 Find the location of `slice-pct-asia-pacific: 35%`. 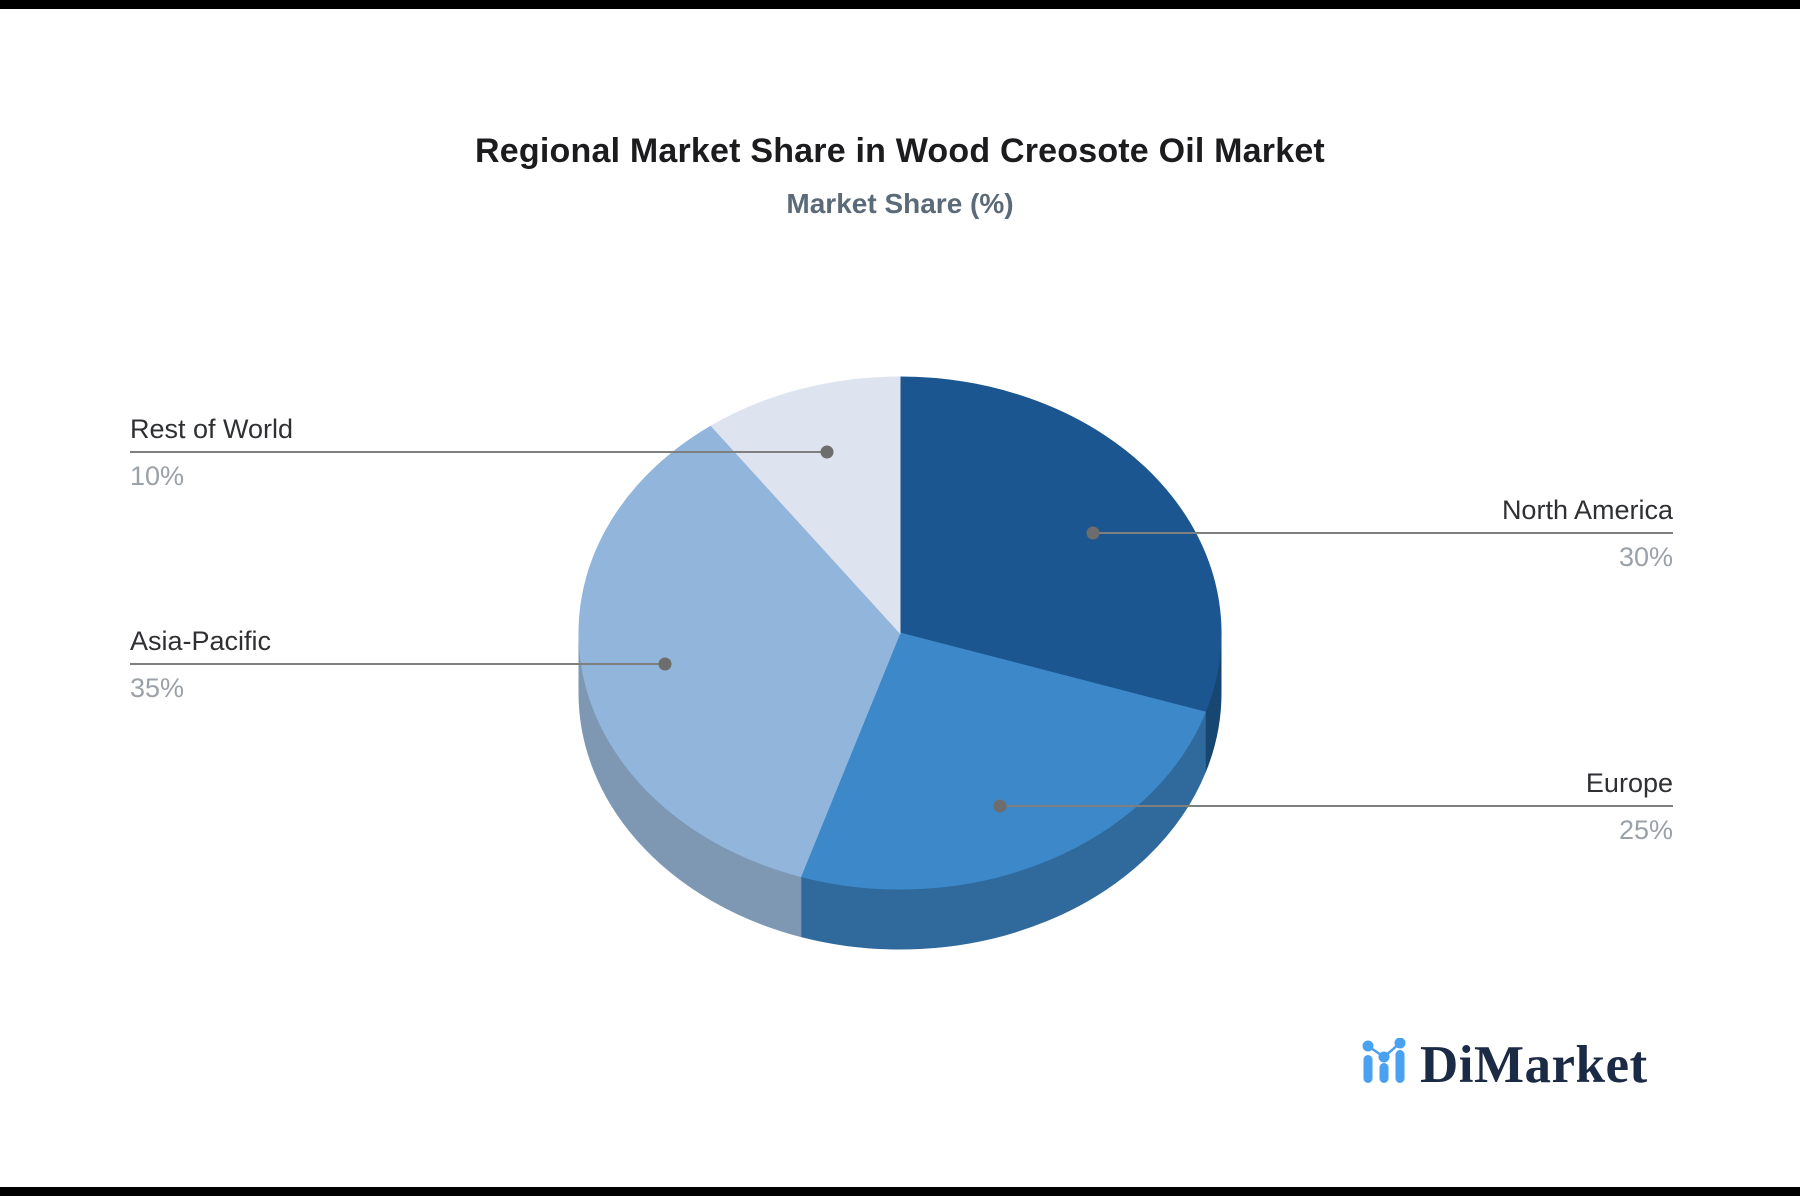

slice-pct-asia-pacific: 35% is located at coordinates (410, 688).